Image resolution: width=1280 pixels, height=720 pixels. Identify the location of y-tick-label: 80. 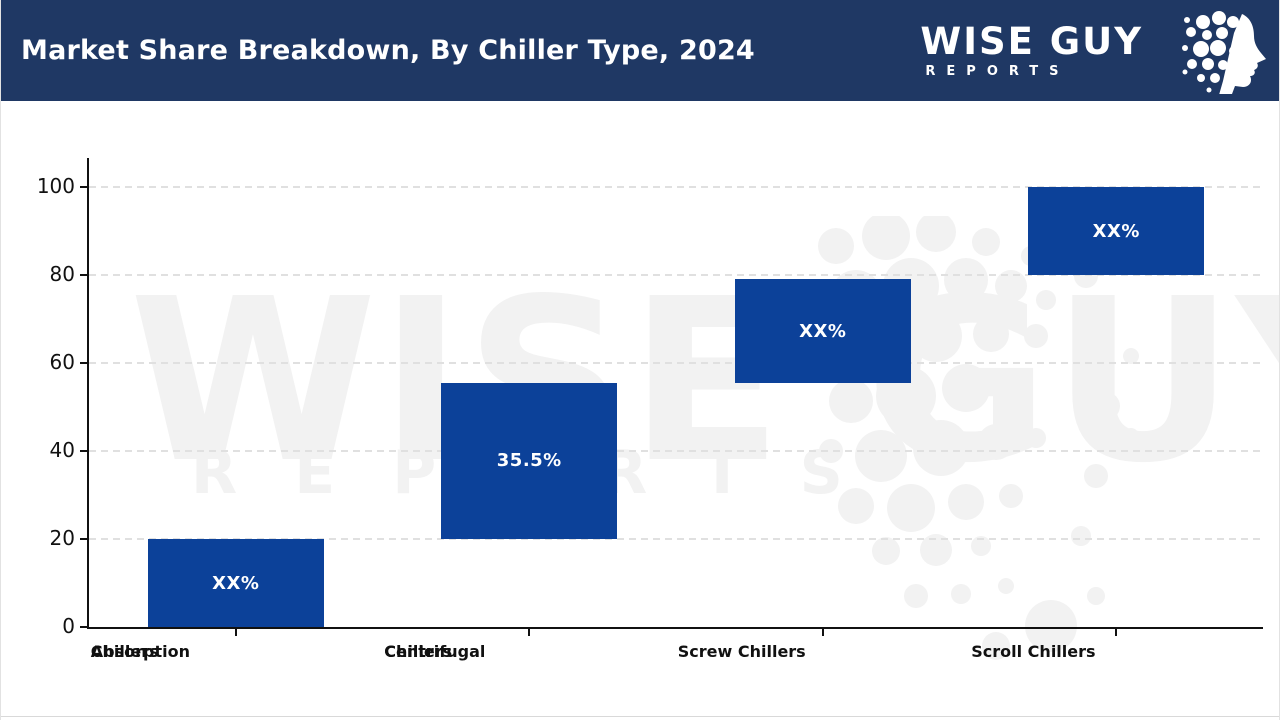
(62, 274).